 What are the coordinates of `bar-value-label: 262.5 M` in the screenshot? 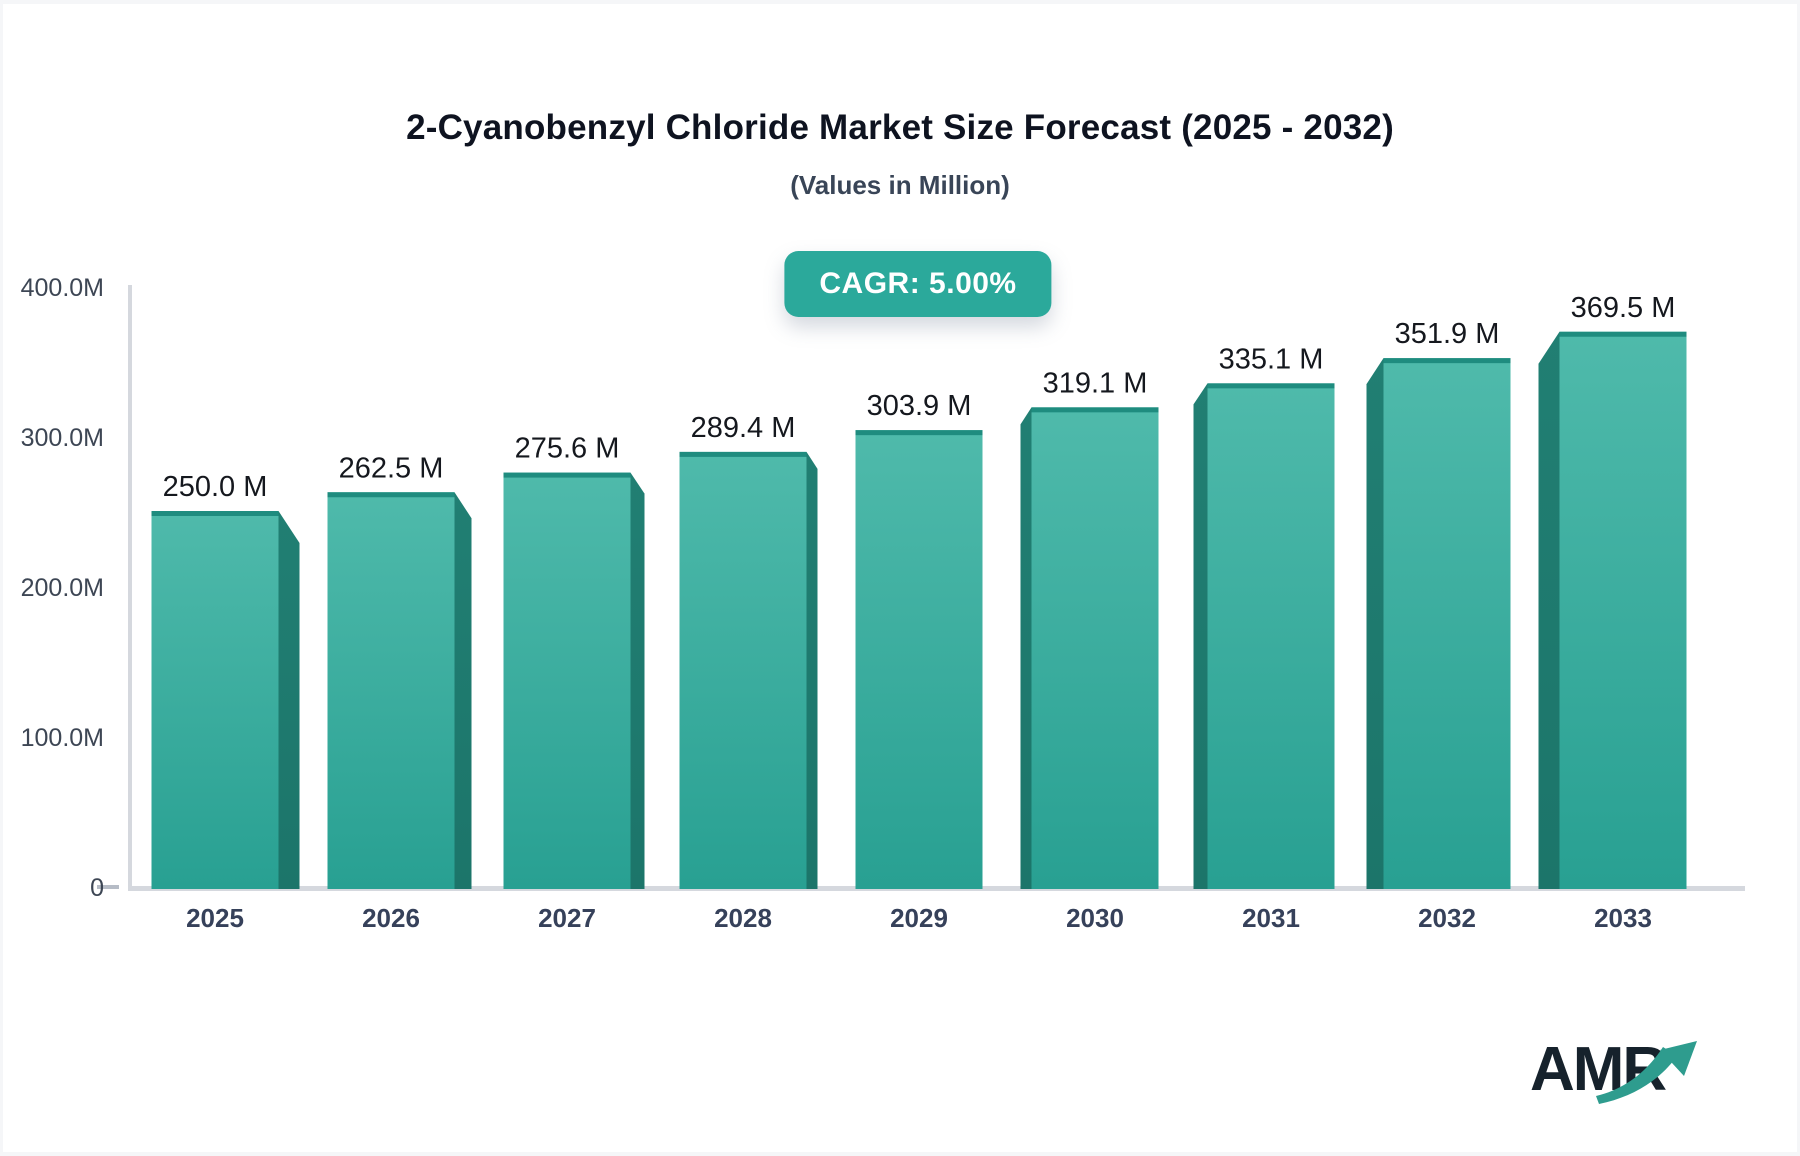 It's located at (391, 468).